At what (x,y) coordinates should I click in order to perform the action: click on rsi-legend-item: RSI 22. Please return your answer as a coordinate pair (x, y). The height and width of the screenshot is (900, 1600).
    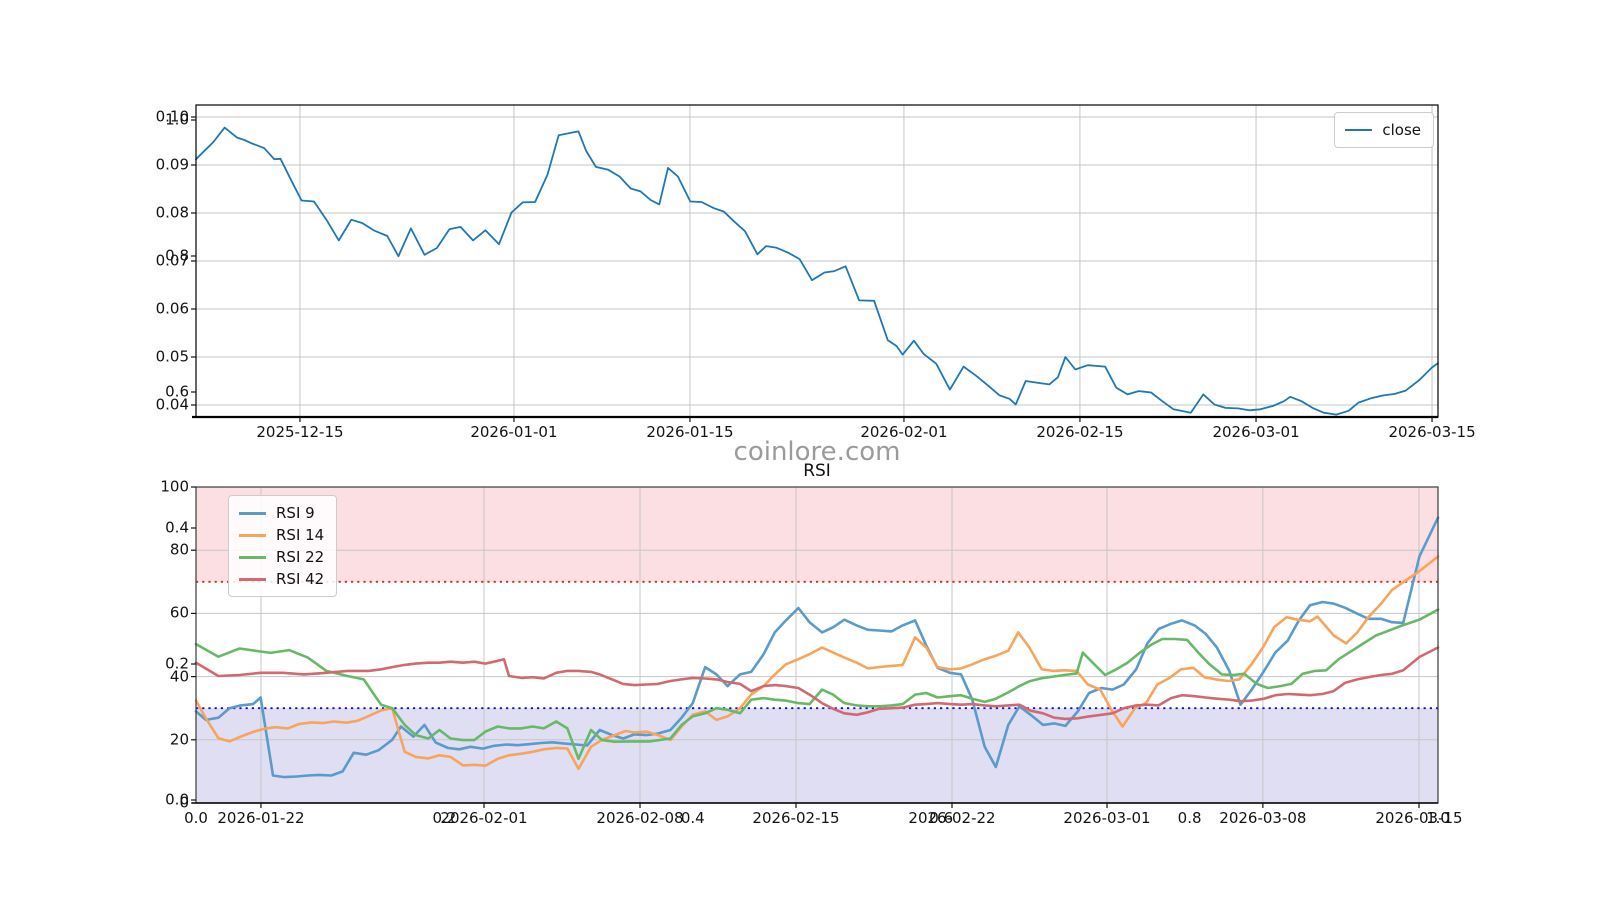
    Looking at the image, I should click on (281, 557).